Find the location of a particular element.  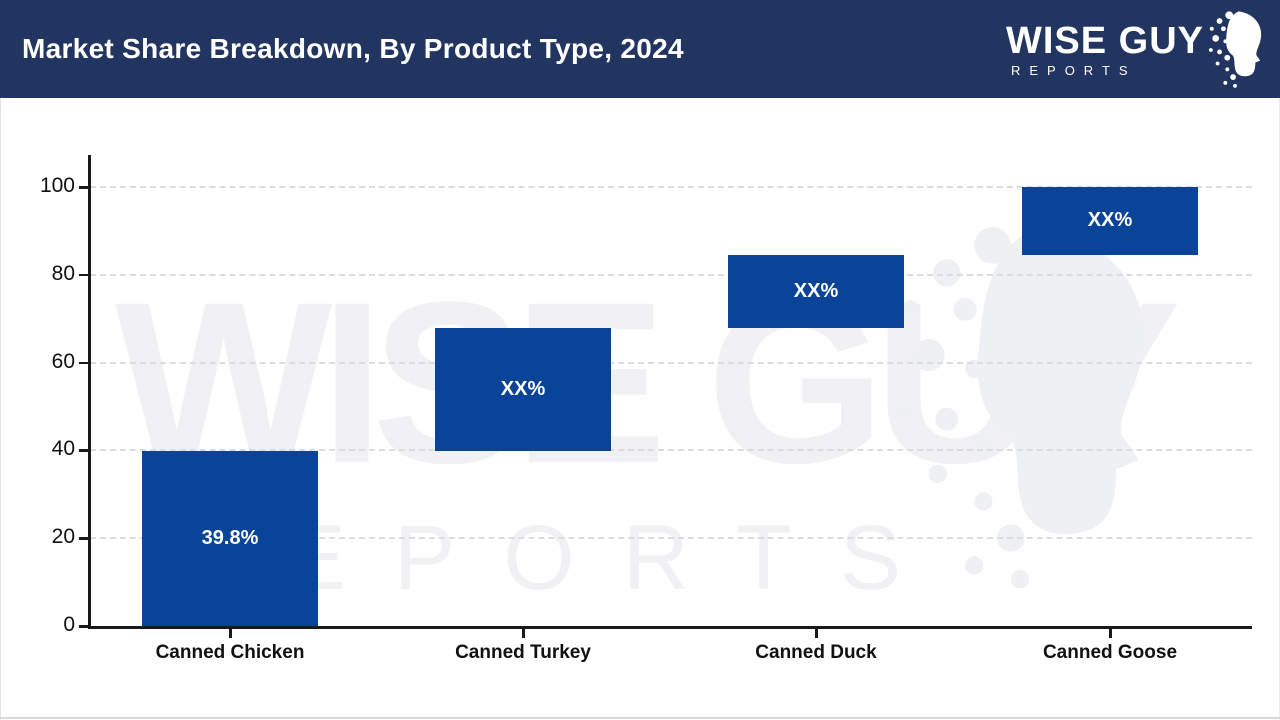

x-axis-category-label: Canned Duck is located at coordinates (816, 652).